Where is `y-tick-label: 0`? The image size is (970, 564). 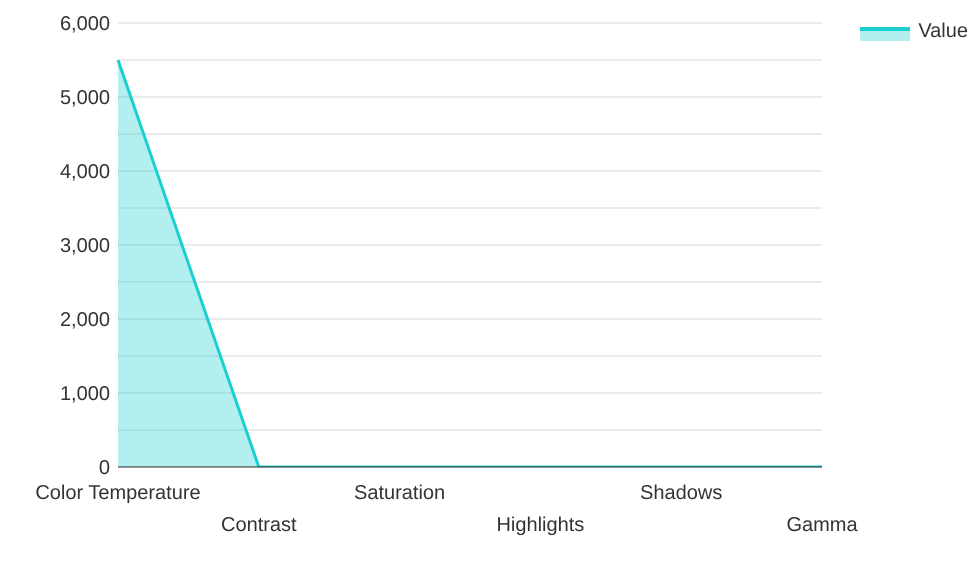 y-tick-label: 0 is located at coordinates (104, 468).